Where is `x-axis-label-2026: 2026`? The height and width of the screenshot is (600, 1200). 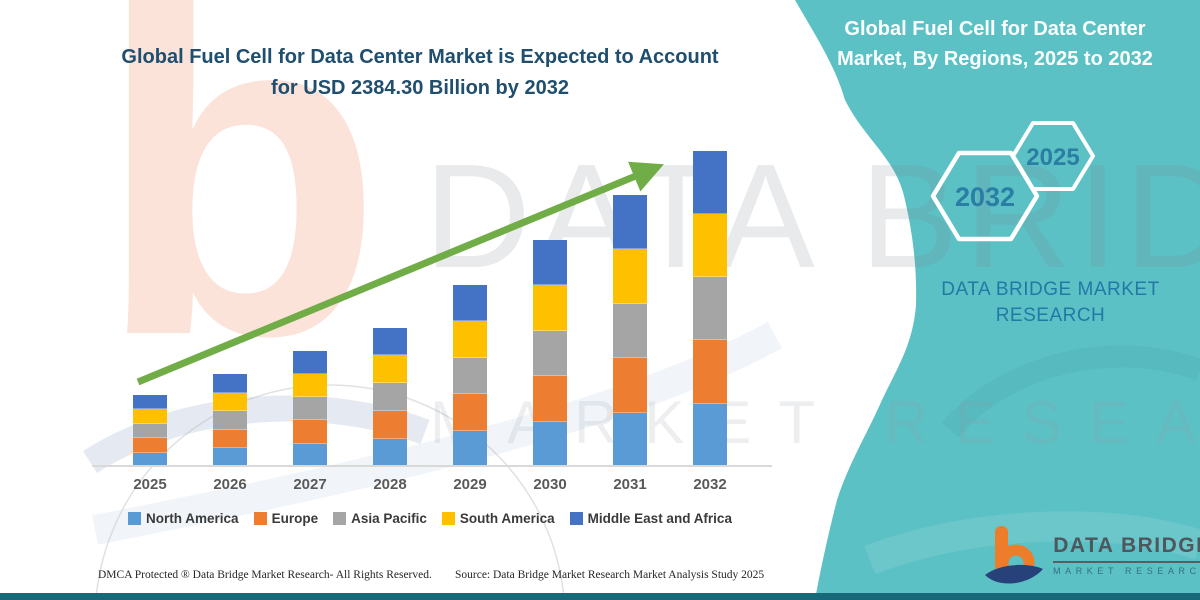
x-axis-label-2026: 2026 is located at coordinates (230, 484).